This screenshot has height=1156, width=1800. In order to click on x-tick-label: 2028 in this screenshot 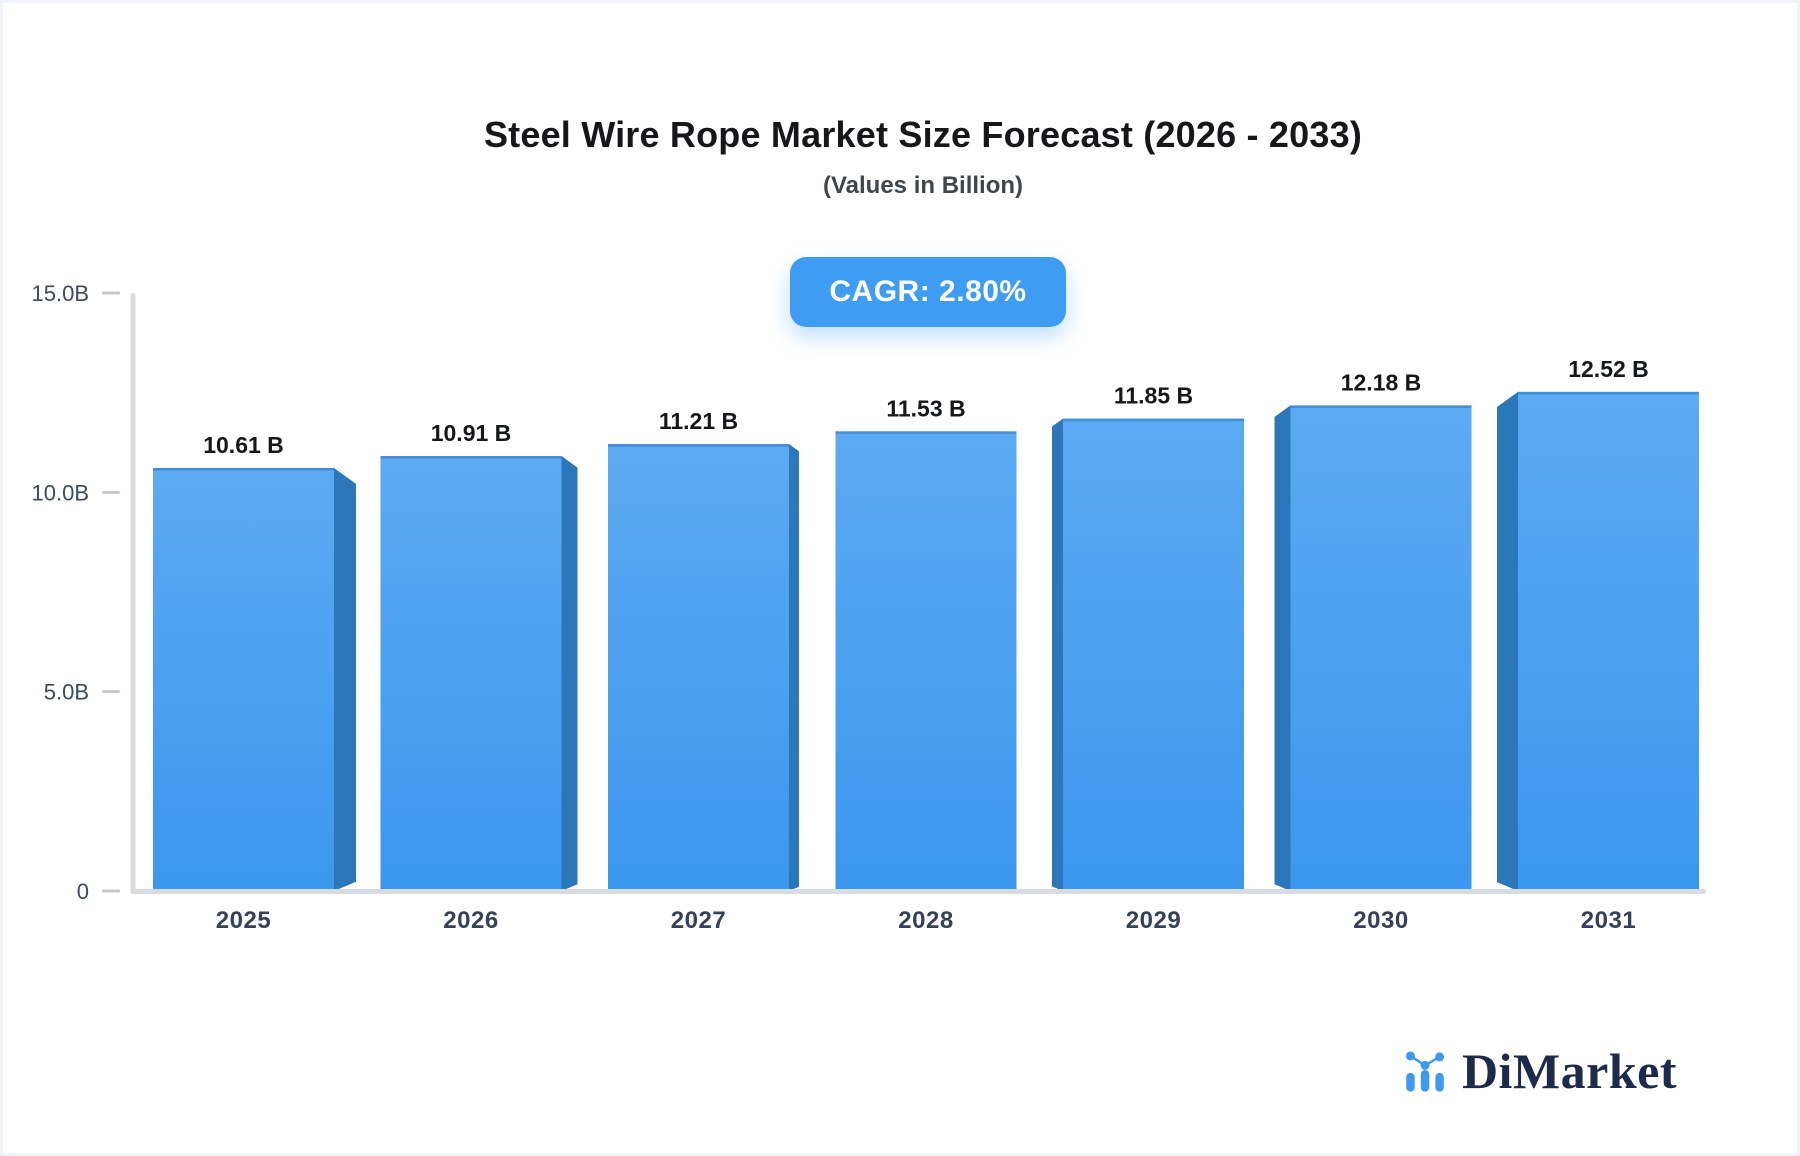, I will do `click(925, 920)`.